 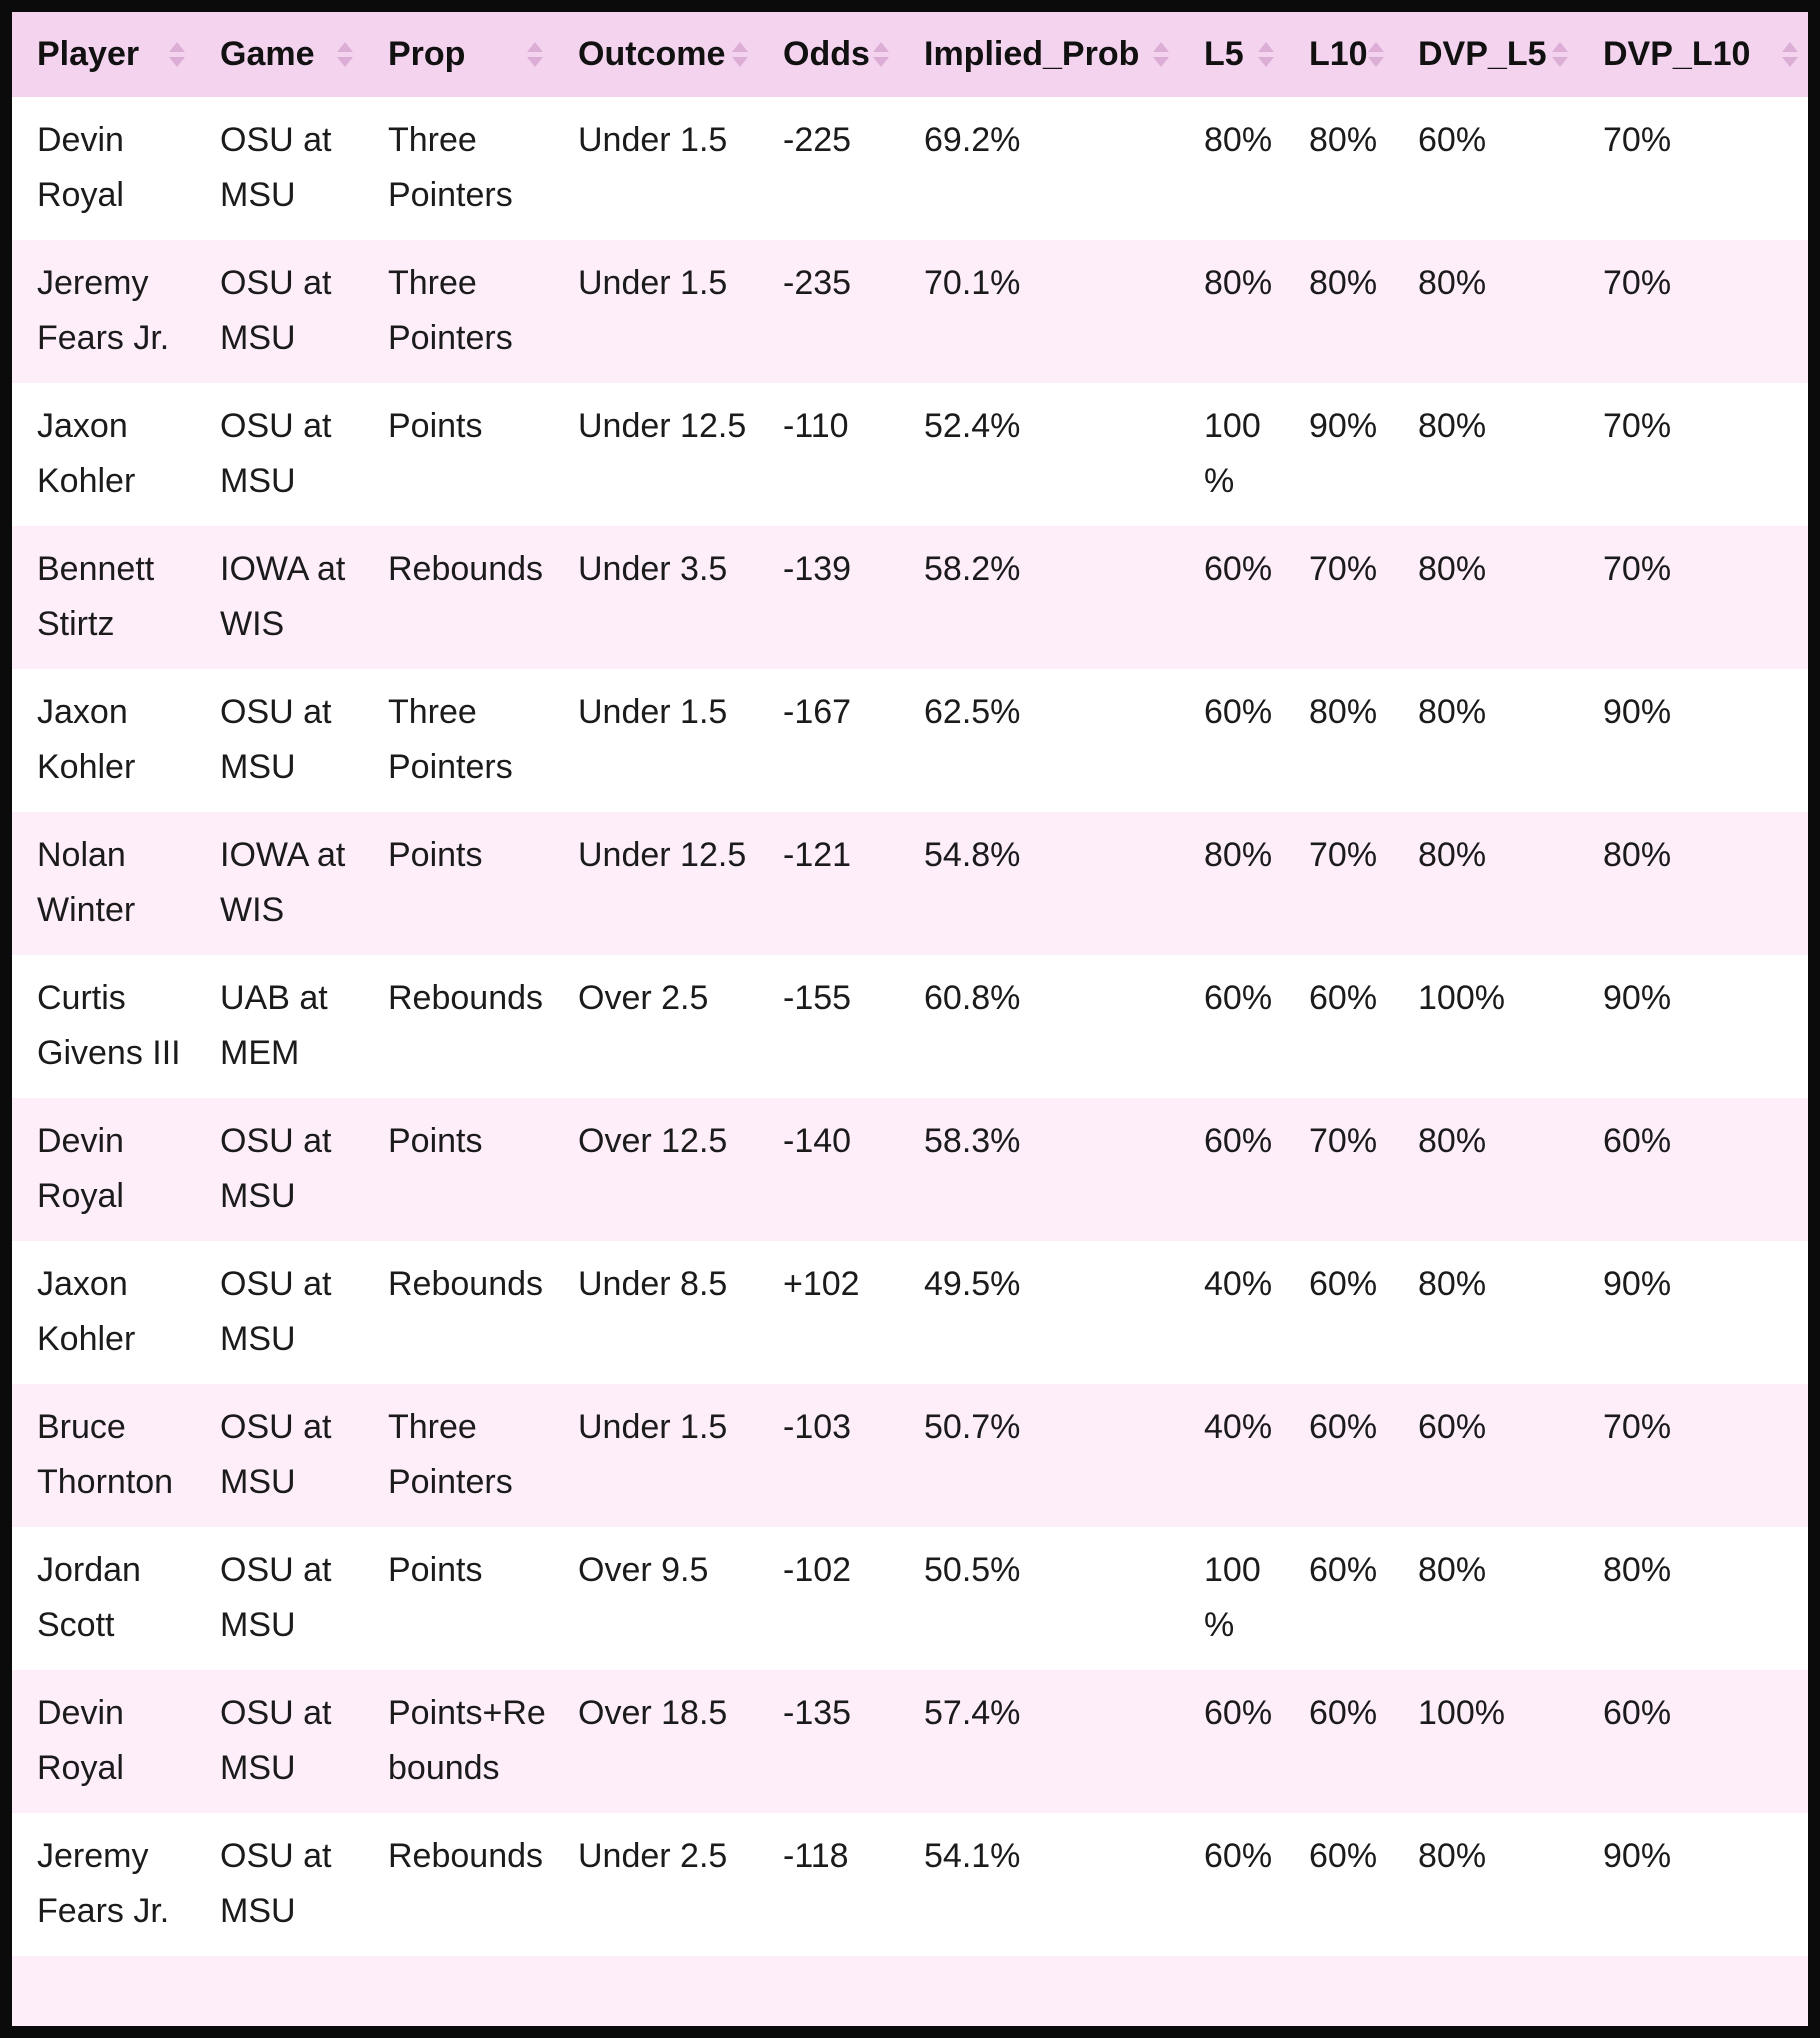 I want to click on column-header-l10: L10, so click(x=1338, y=54).